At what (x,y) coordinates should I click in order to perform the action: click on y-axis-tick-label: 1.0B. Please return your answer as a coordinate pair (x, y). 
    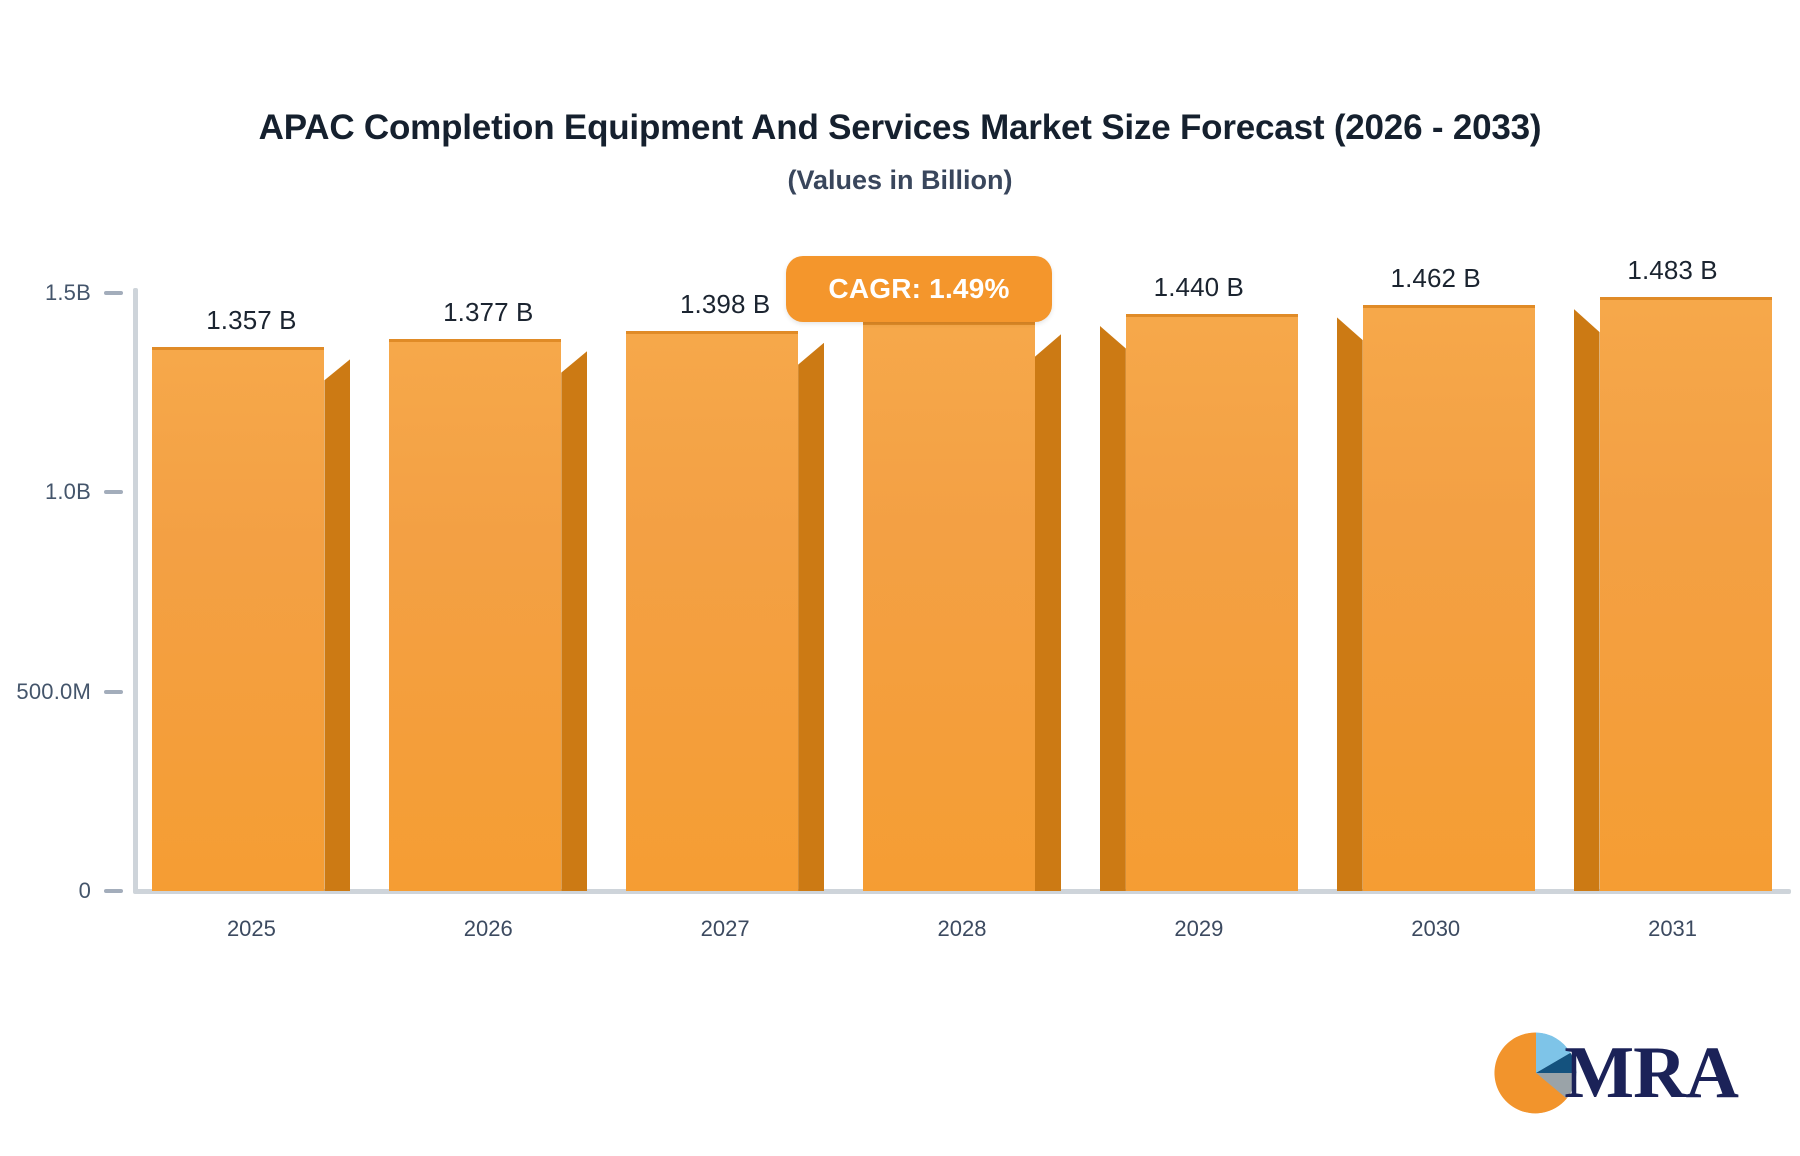
    Looking at the image, I should click on (67, 492).